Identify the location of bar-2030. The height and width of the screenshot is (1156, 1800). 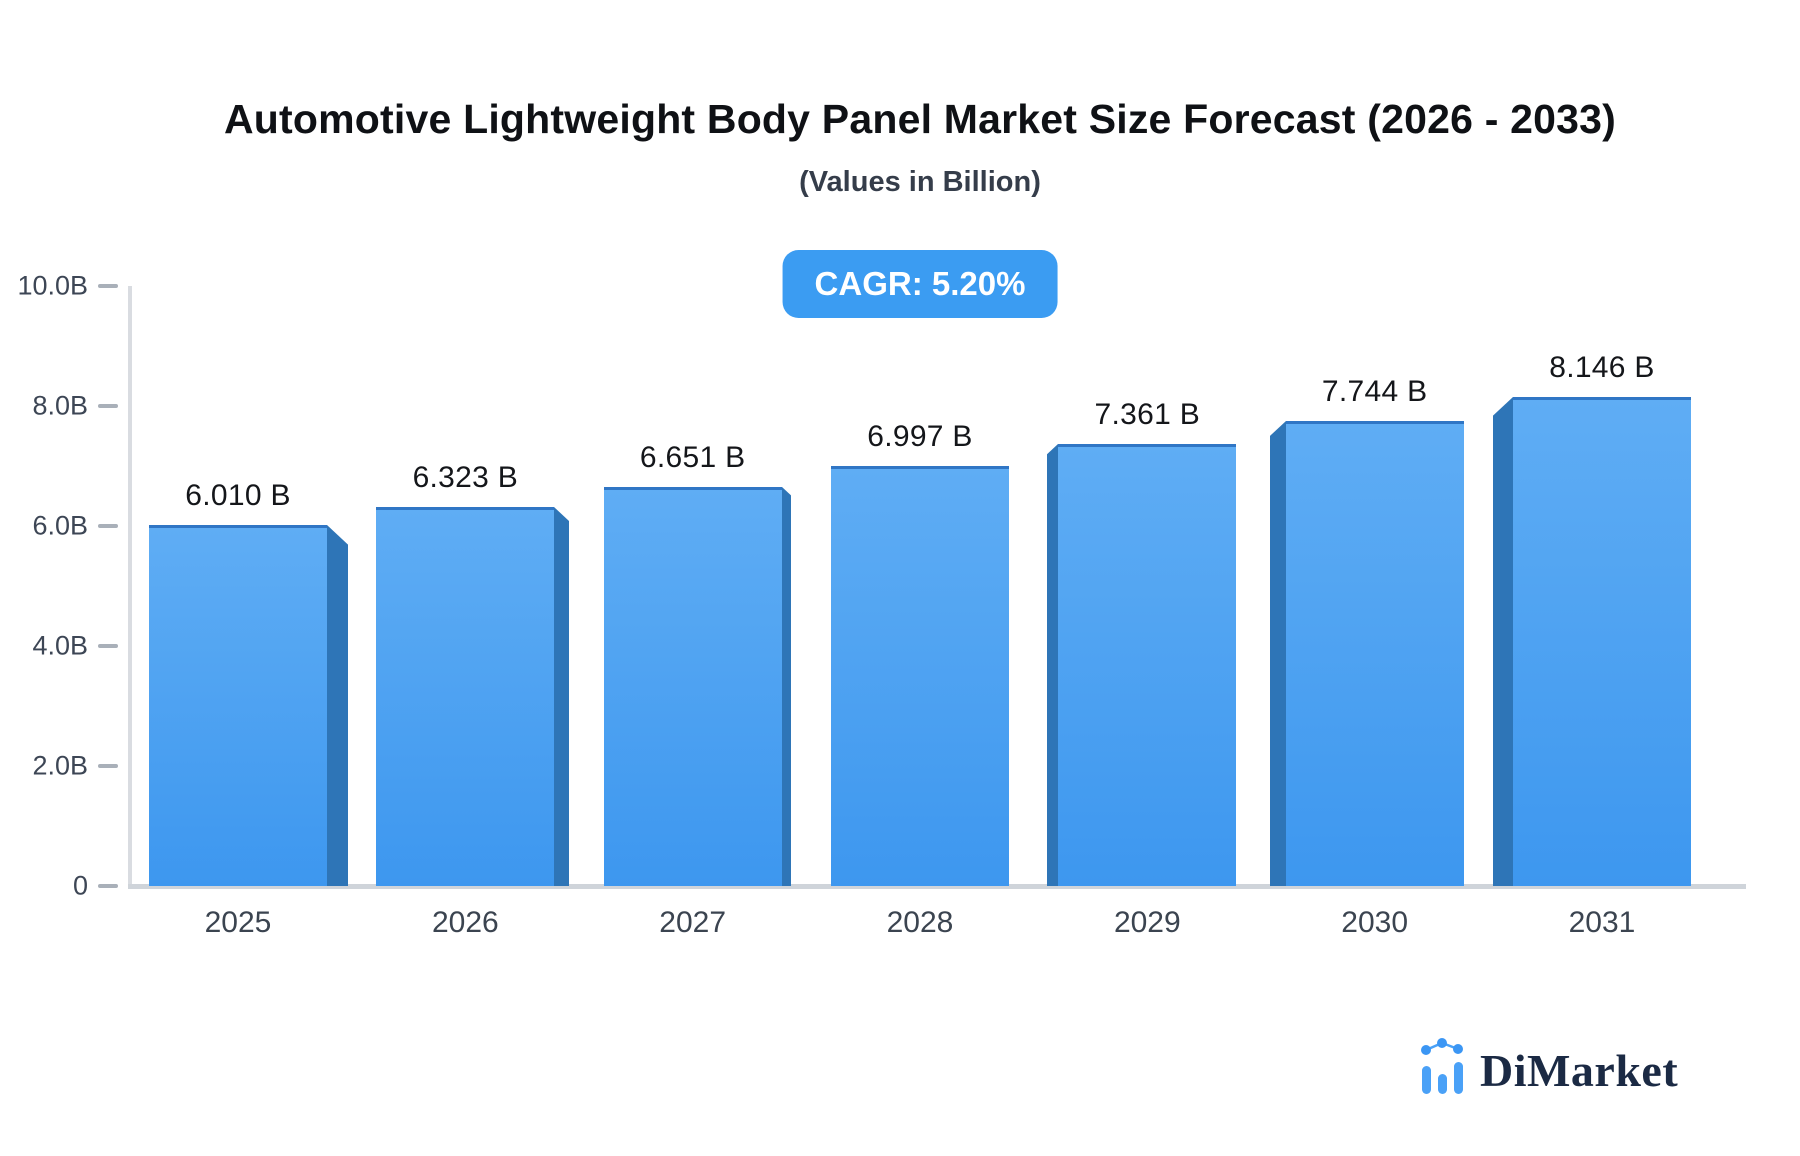
(1366, 653).